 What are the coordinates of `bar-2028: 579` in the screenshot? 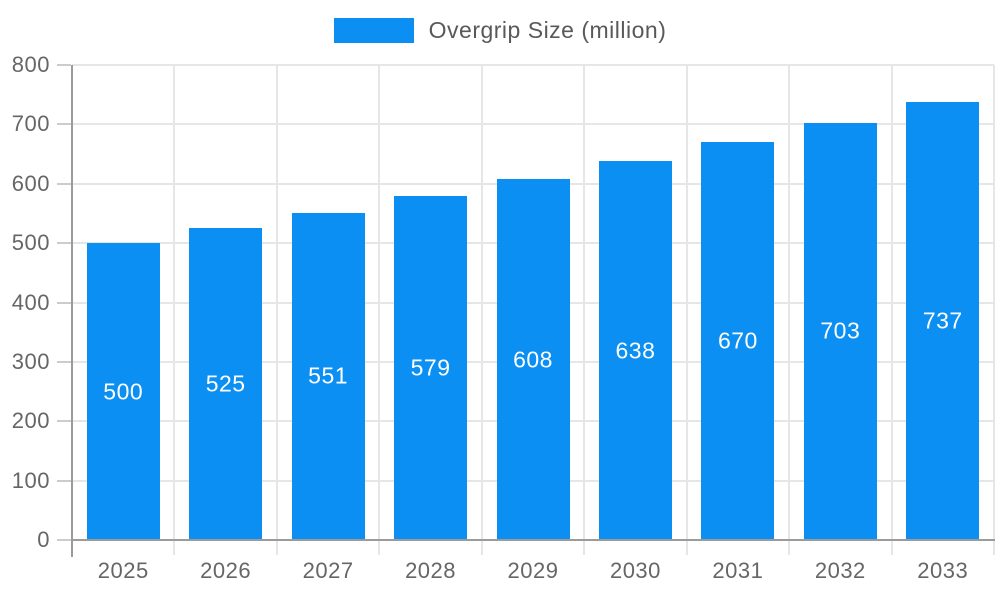 It's located at (431, 368).